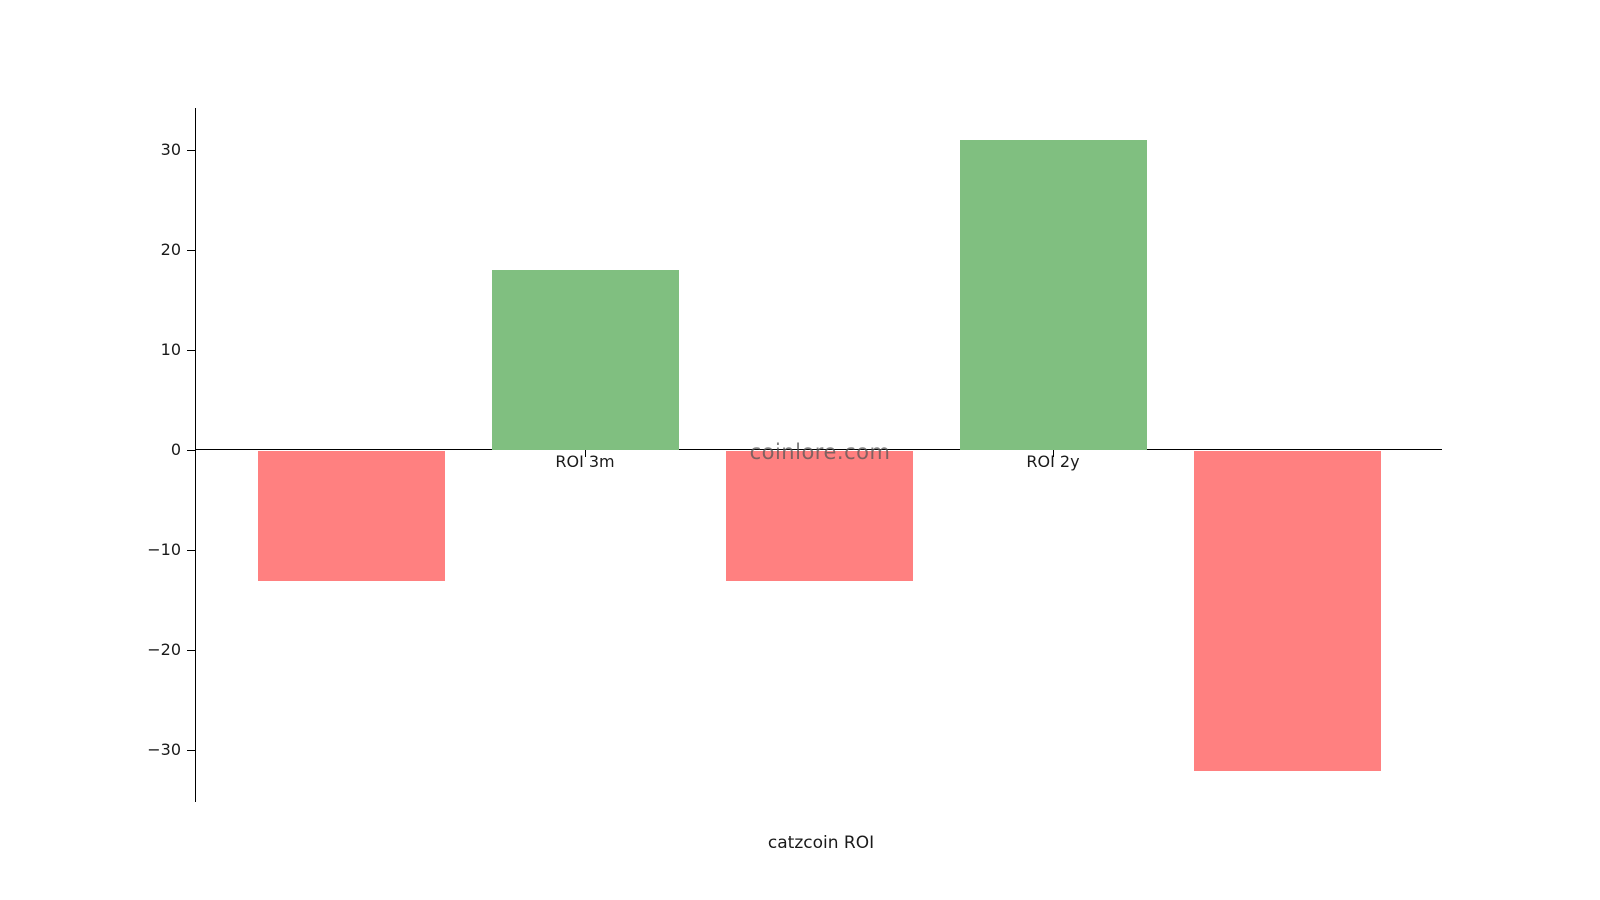  I want to click on x-axis-title: catzcoin ROI, so click(821, 843).